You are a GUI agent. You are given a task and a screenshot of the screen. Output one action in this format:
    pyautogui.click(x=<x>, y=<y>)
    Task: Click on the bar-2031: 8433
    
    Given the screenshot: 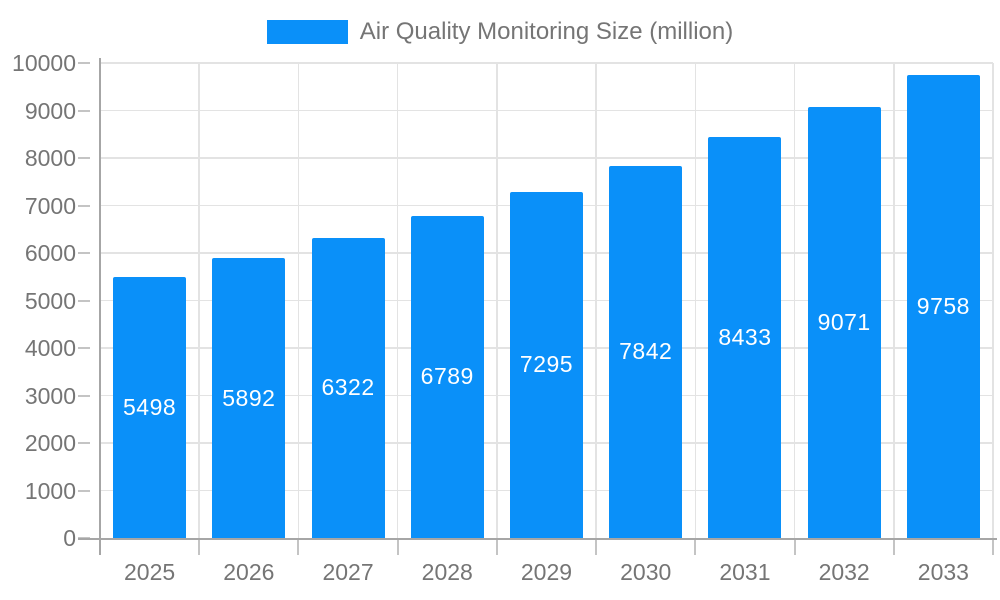 What is the action you would take?
    pyautogui.click(x=745, y=337)
    